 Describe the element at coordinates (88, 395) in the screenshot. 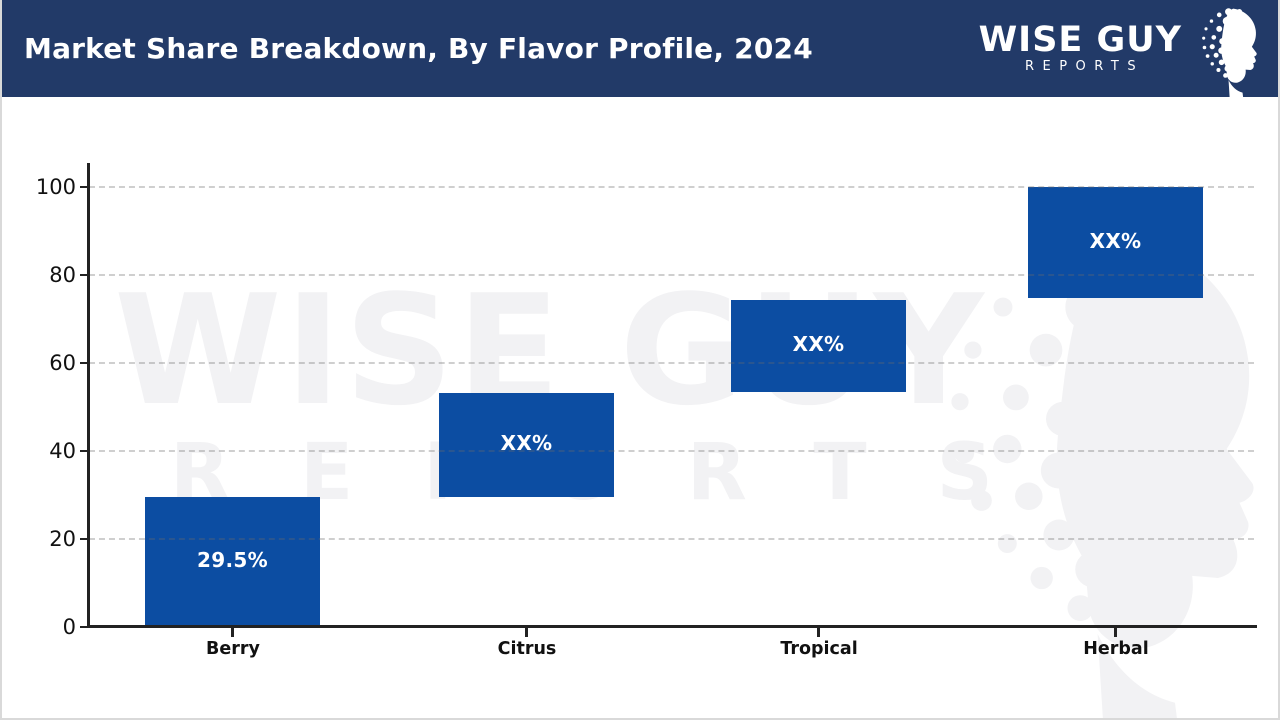

I see `y-axis` at that location.